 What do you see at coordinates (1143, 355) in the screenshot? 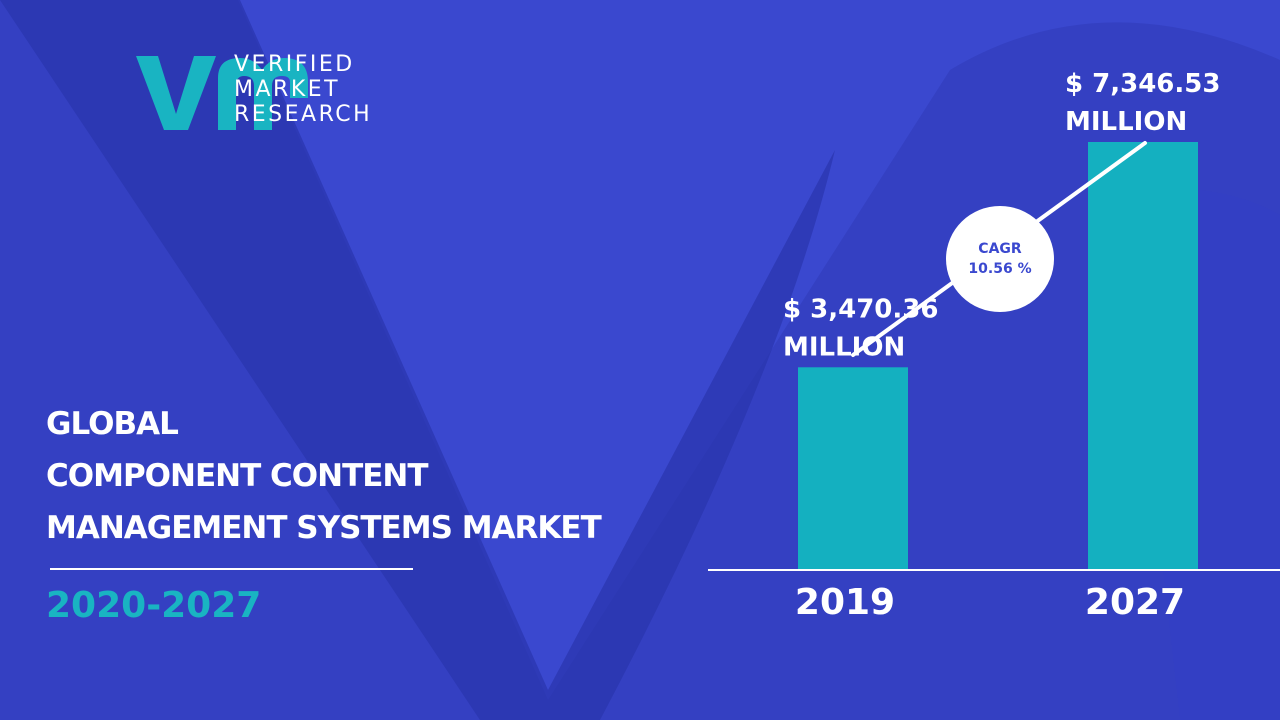
I see `bar-2027` at bounding box center [1143, 355].